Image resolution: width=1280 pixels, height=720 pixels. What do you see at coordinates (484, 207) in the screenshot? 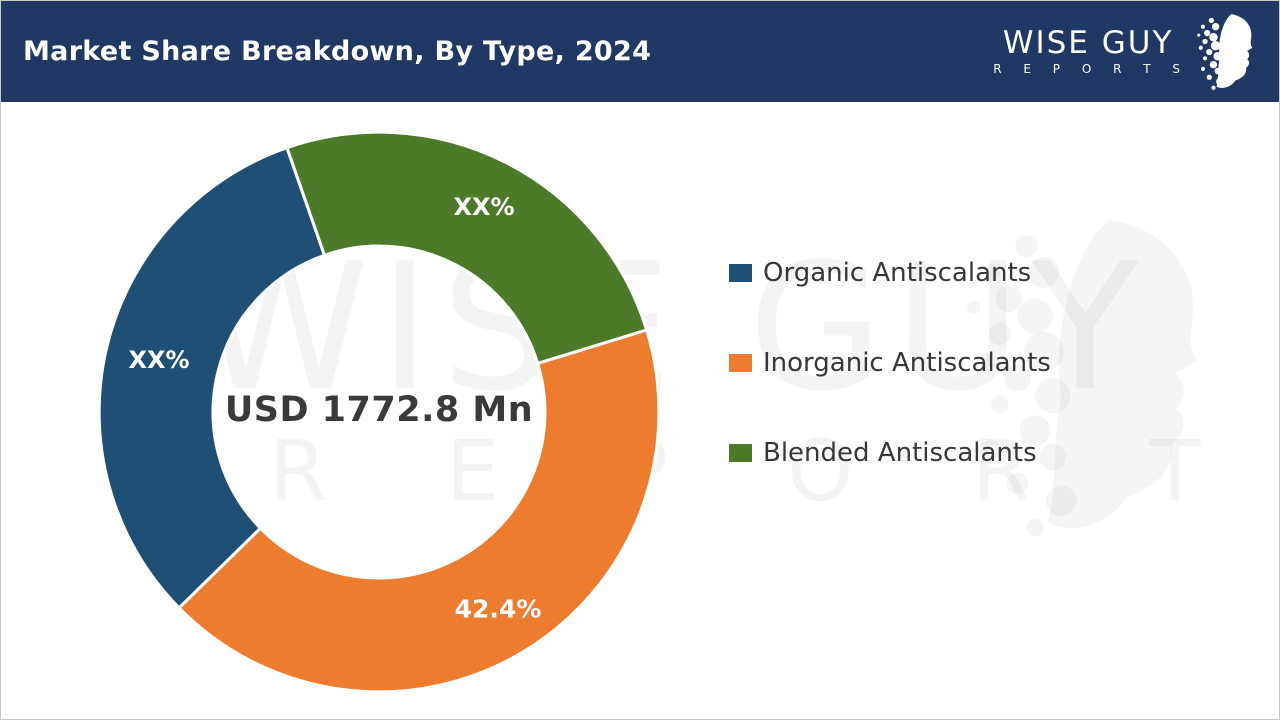
I see `slice-label-blended: XX%` at bounding box center [484, 207].